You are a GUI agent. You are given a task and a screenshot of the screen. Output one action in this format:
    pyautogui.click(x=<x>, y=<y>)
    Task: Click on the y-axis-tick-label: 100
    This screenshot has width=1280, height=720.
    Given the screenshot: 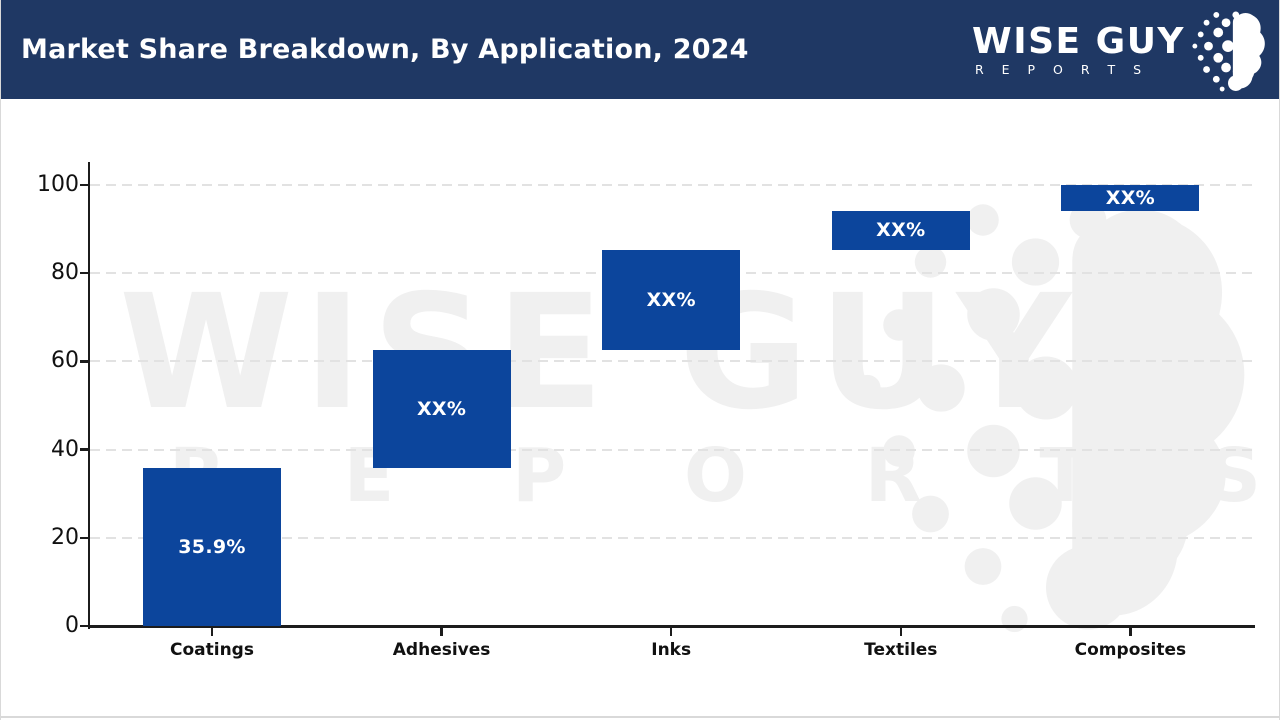 What is the action you would take?
    pyautogui.click(x=58, y=184)
    